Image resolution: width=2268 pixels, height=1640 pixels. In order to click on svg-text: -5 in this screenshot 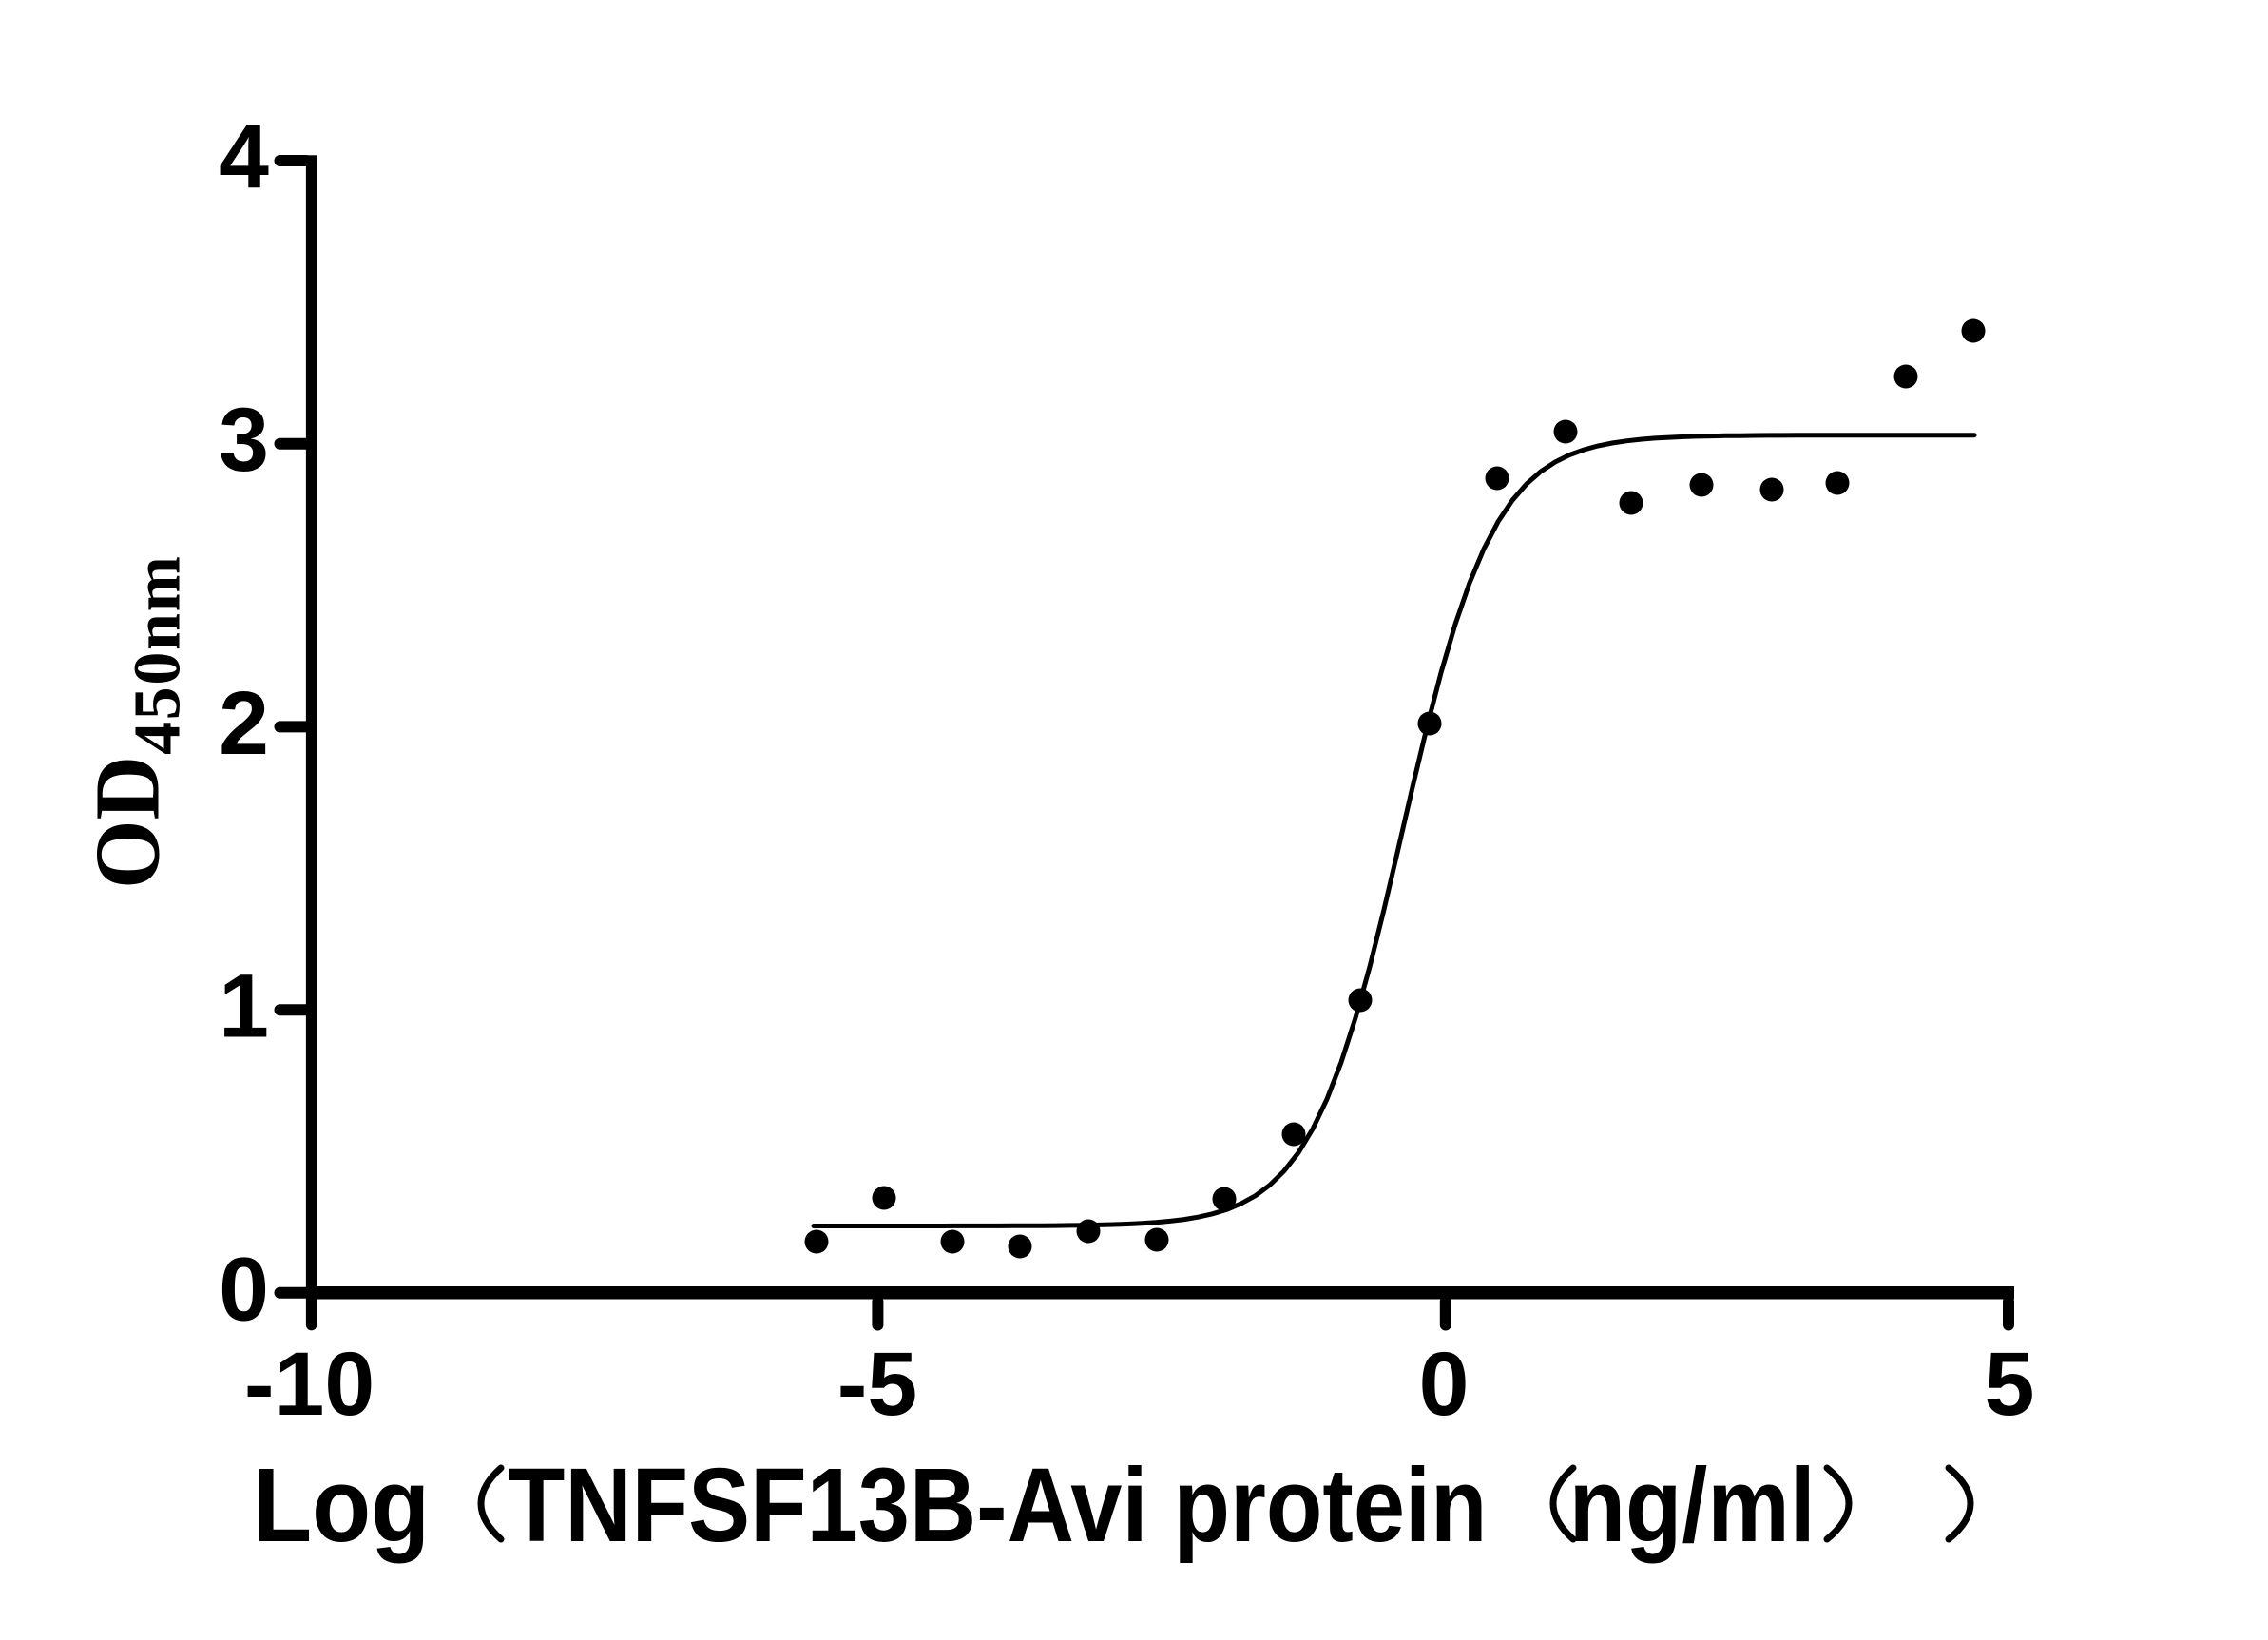, I will do `click(877, 1384)`.